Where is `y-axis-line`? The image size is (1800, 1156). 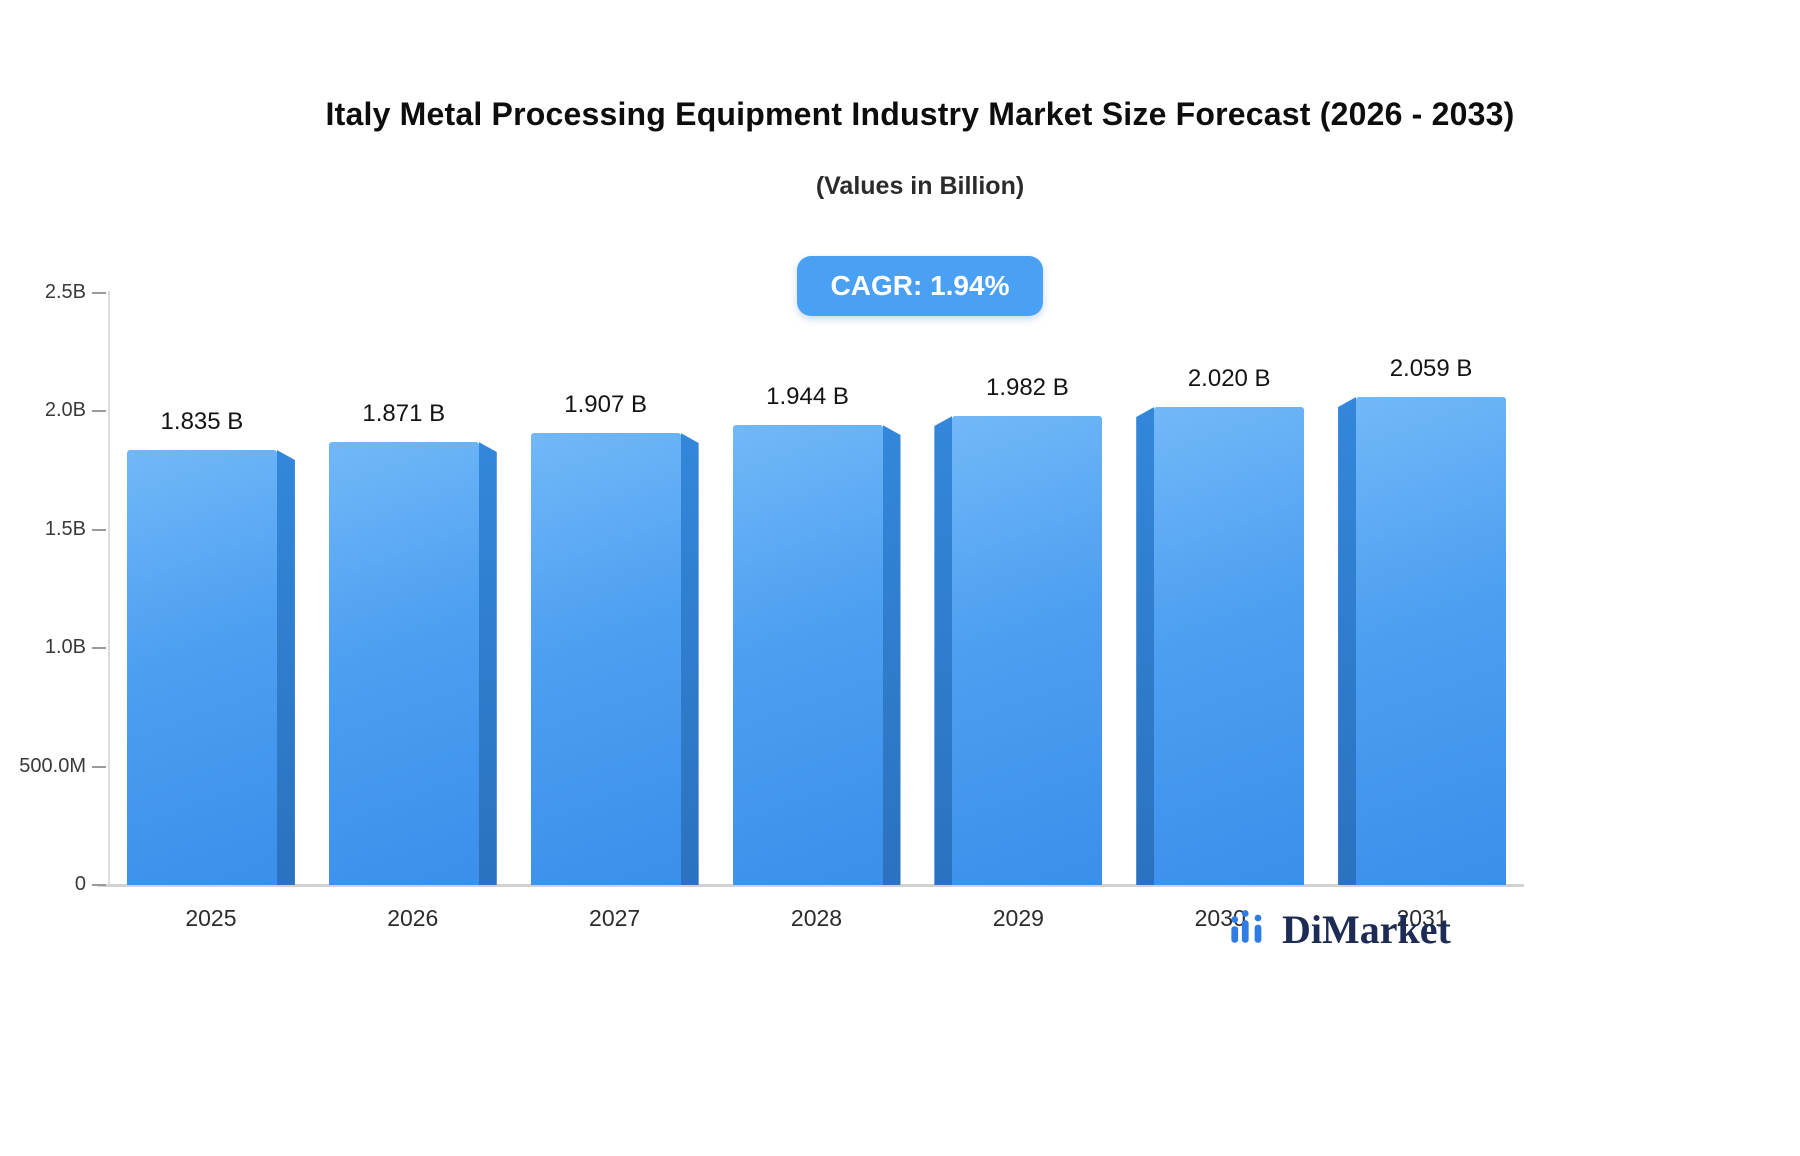
y-axis-line is located at coordinates (109, 588).